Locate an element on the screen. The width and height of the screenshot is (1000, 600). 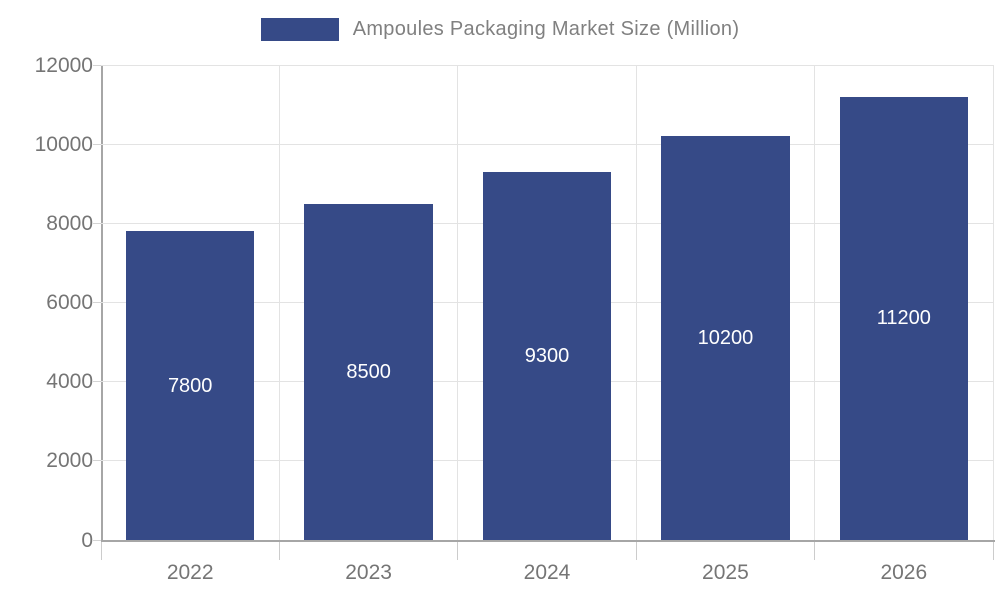
y-axis-tick-label: 2000 is located at coordinates (69, 461).